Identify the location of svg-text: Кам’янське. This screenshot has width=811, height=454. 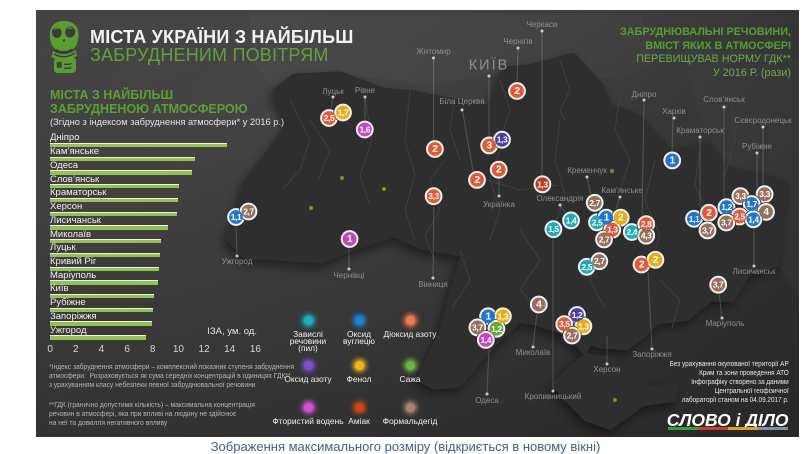
(622, 190).